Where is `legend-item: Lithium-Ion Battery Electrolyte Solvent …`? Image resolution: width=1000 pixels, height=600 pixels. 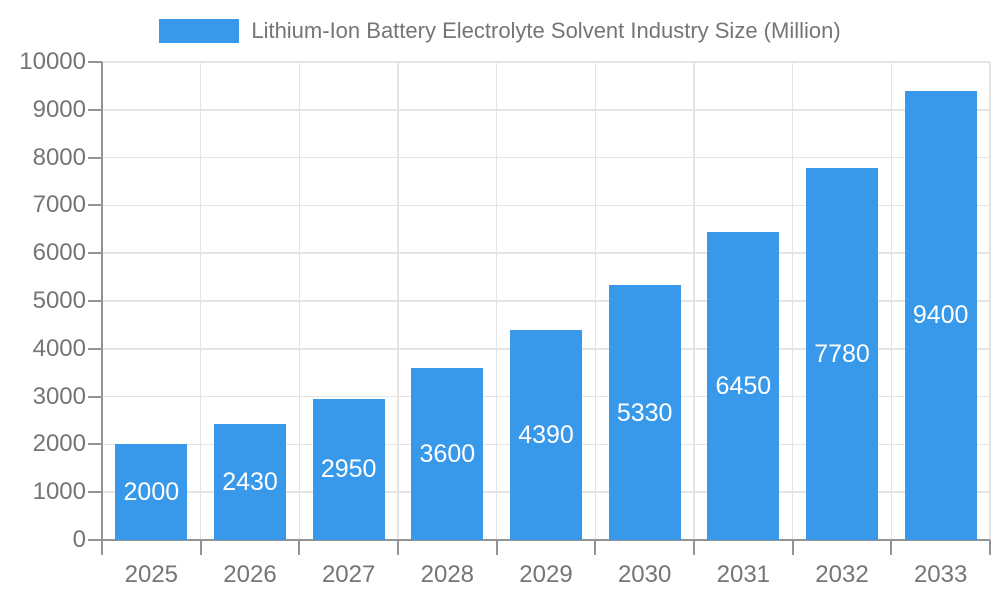 legend-item: Lithium-Ion Battery Electrolyte Solvent … is located at coordinates (500, 31).